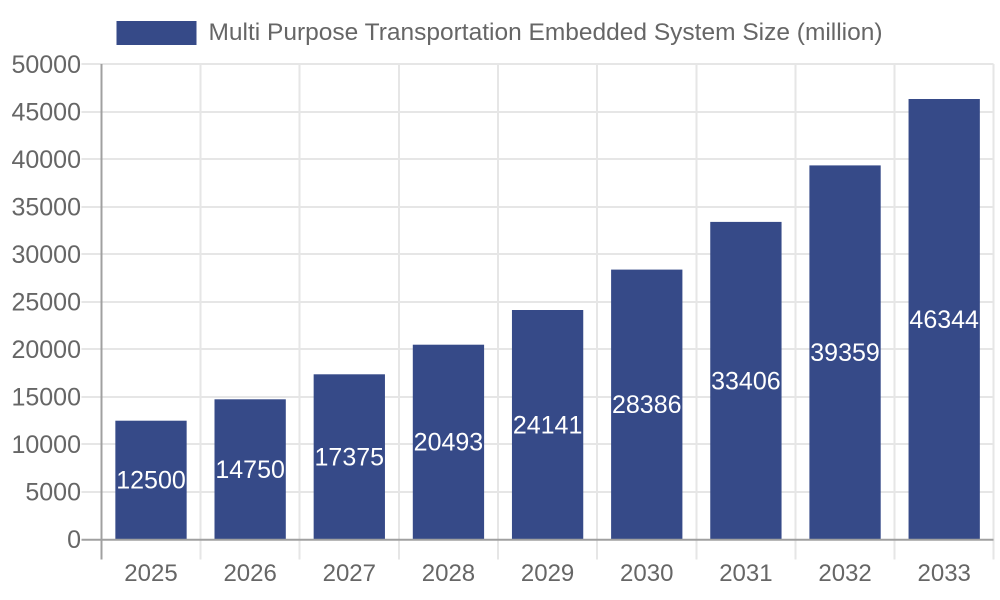 The image size is (1000, 600). Describe the element at coordinates (547, 573) in the screenshot. I see `svg-text: 2029` at that location.